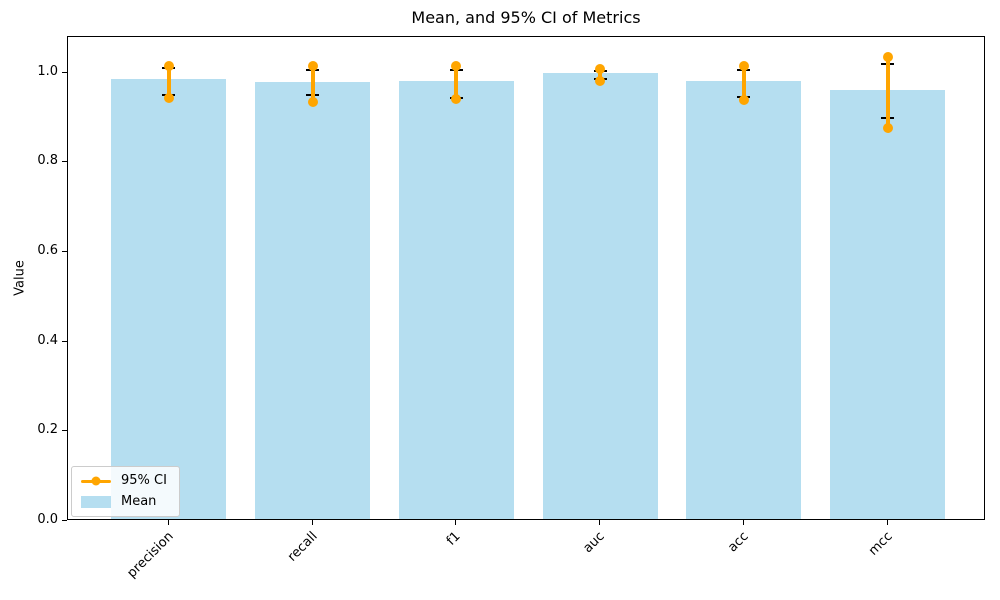  What do you see at coordinates (738, 542) in the screenshot?
I see `x-tick-label-acc: acc` at bounding box center [738, 542].